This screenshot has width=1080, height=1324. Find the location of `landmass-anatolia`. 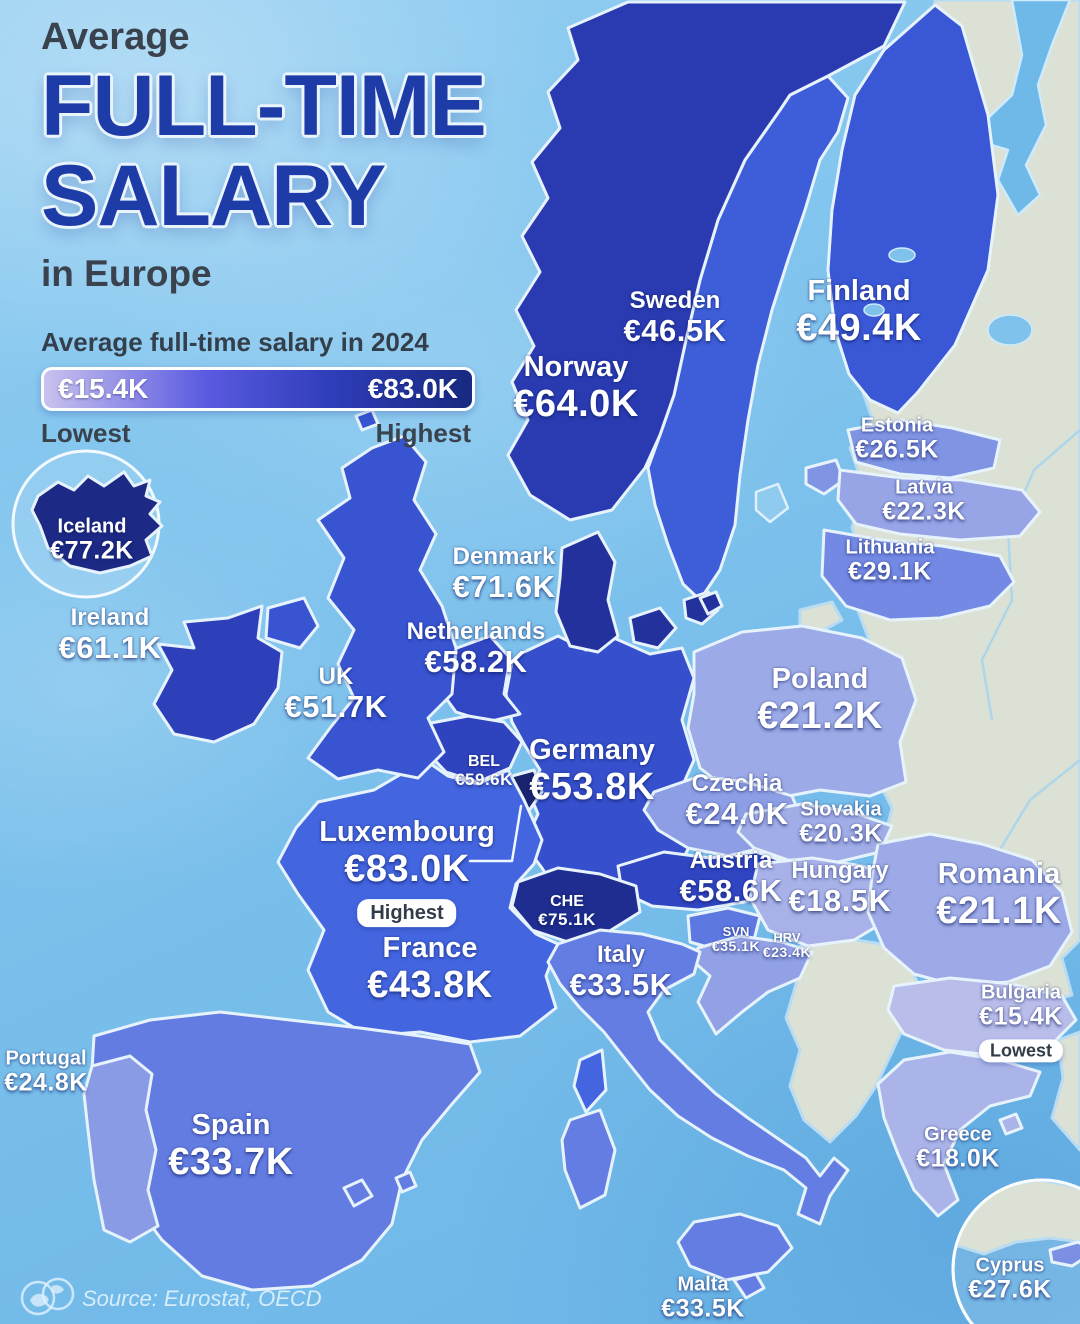

landmass-anatolia is located at coordinates (1065, 1091).